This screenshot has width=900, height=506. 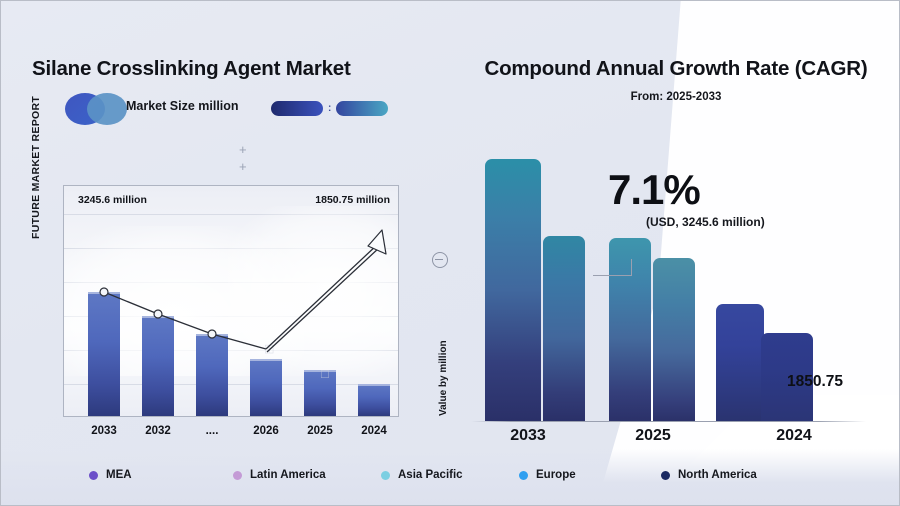 What do you see at coordinates (96, 109) in the screenshot?
I see `brand-logo-icon` at bounding box center [96, 109].